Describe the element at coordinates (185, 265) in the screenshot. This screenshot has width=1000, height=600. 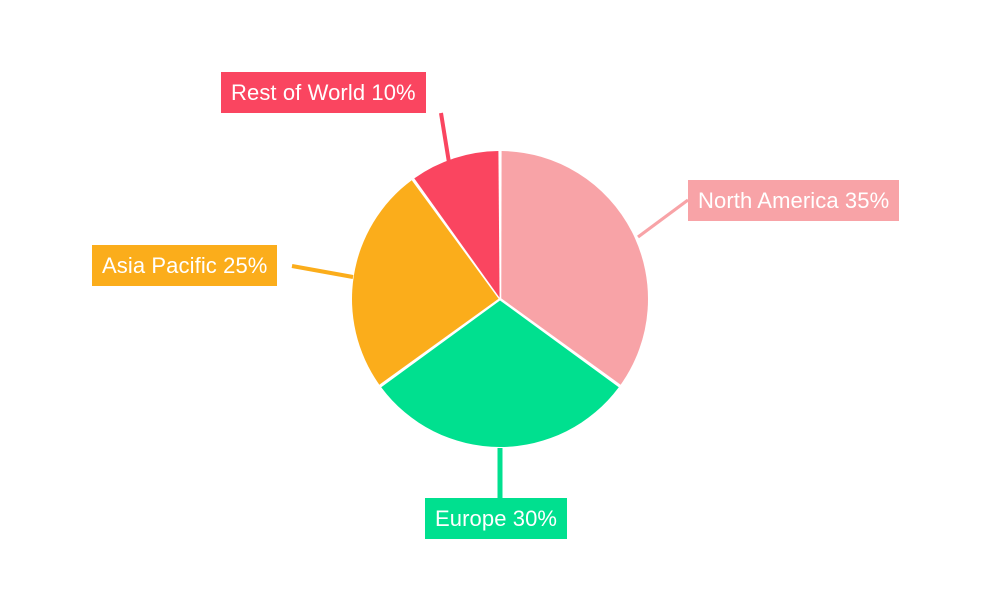
I see `pie-label-asia-pacific: Asia Pacific 25%` at that location.